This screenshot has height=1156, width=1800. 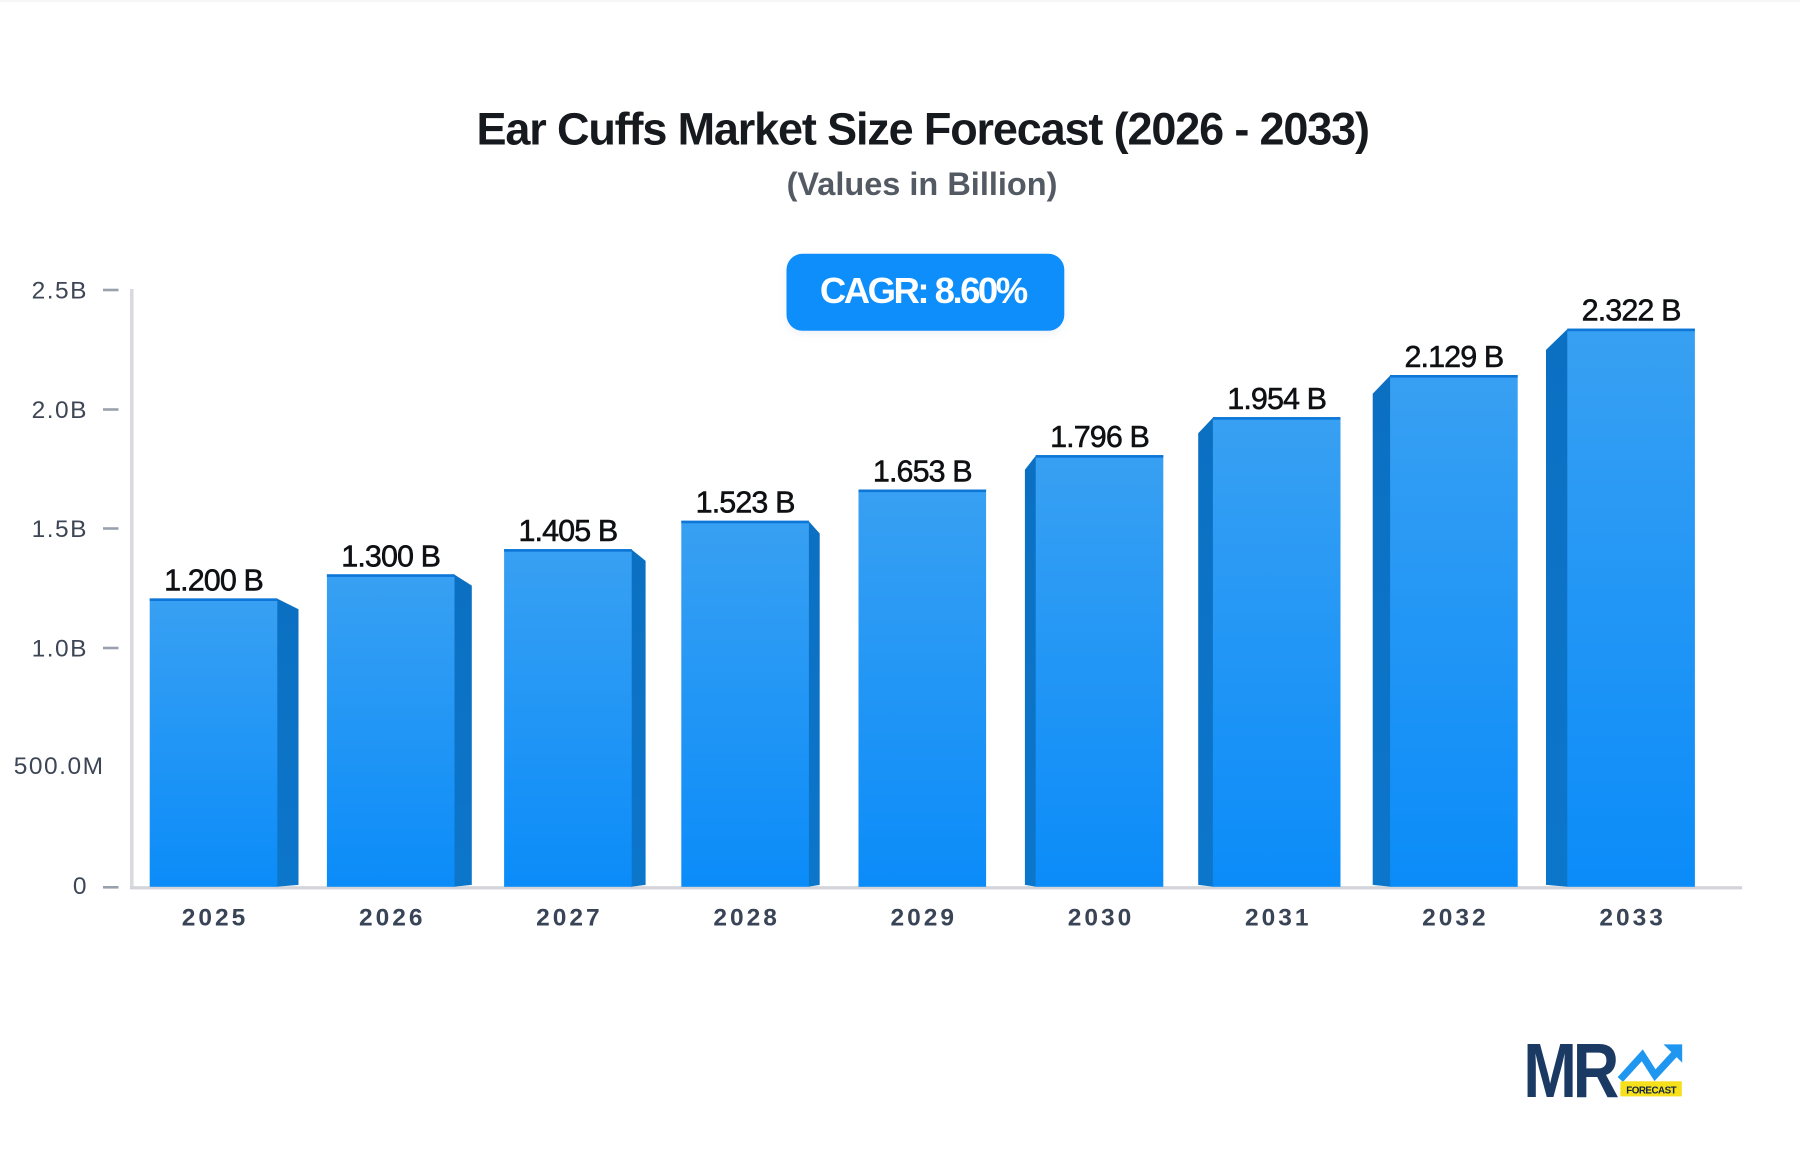 I want to click on svg-text: 1.300 B, so click(x=390, y=556).